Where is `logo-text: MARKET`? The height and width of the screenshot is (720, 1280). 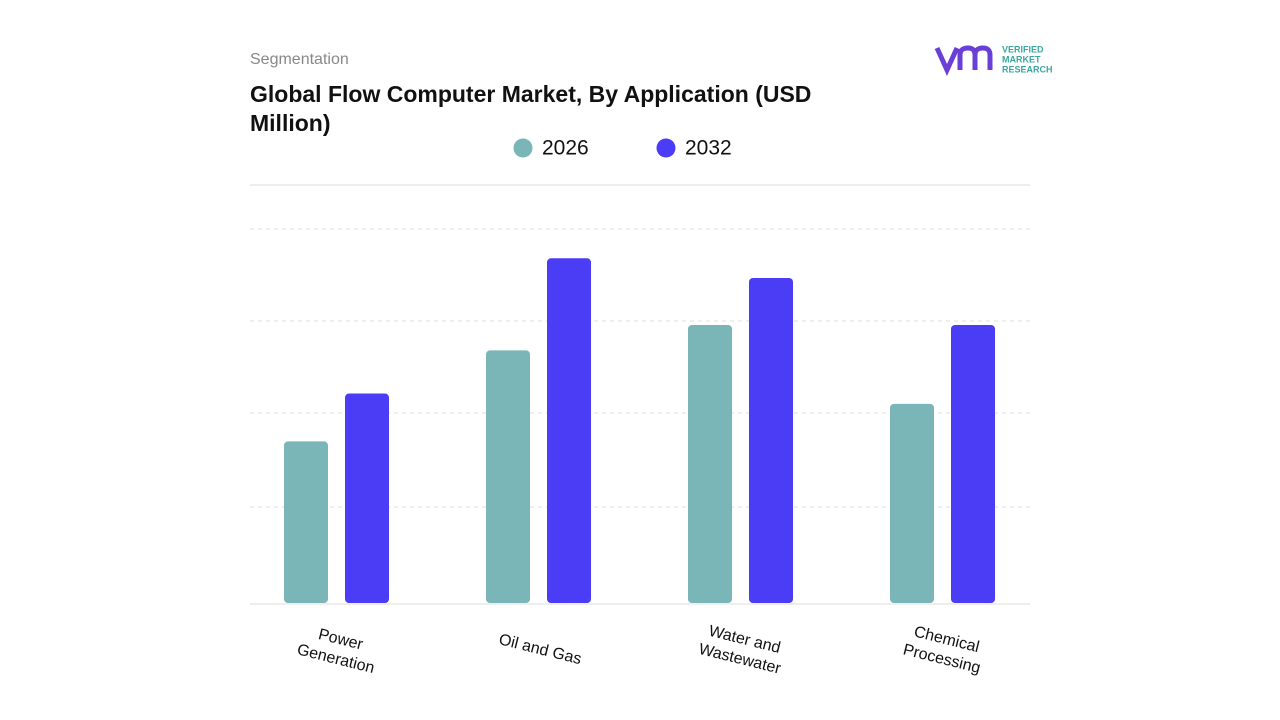
logo-text: MARKET is located at coordinates (1021, 59).